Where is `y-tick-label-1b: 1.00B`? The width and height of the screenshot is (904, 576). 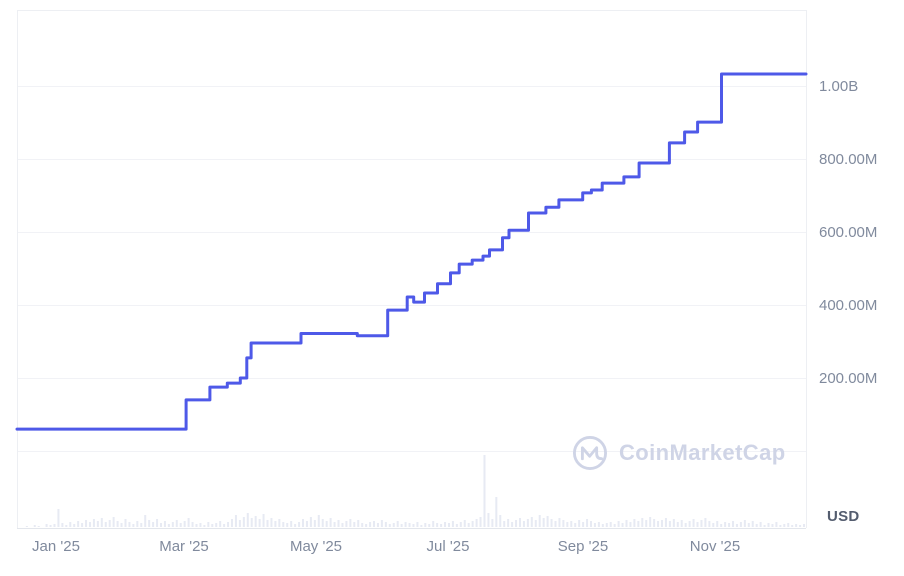
y-tick-label-1b: 1.00B is located at coordinates (839, 86).